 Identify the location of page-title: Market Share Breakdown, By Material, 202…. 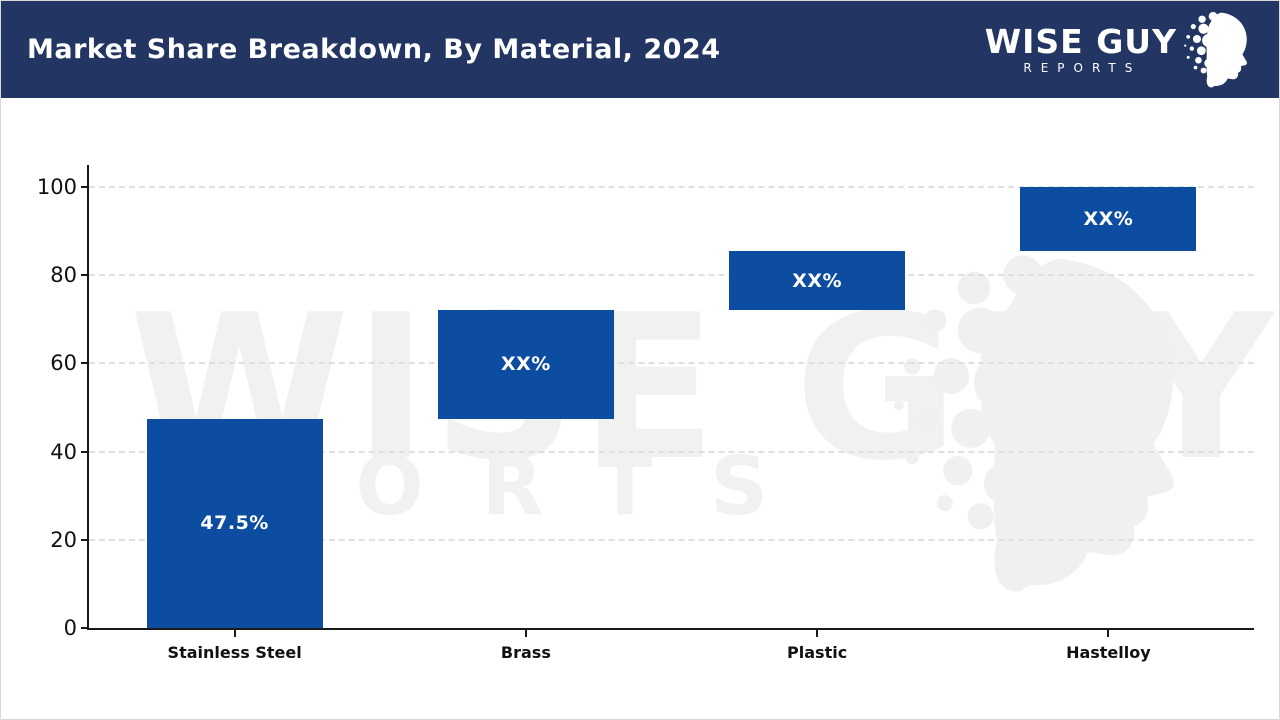
(374, 49).